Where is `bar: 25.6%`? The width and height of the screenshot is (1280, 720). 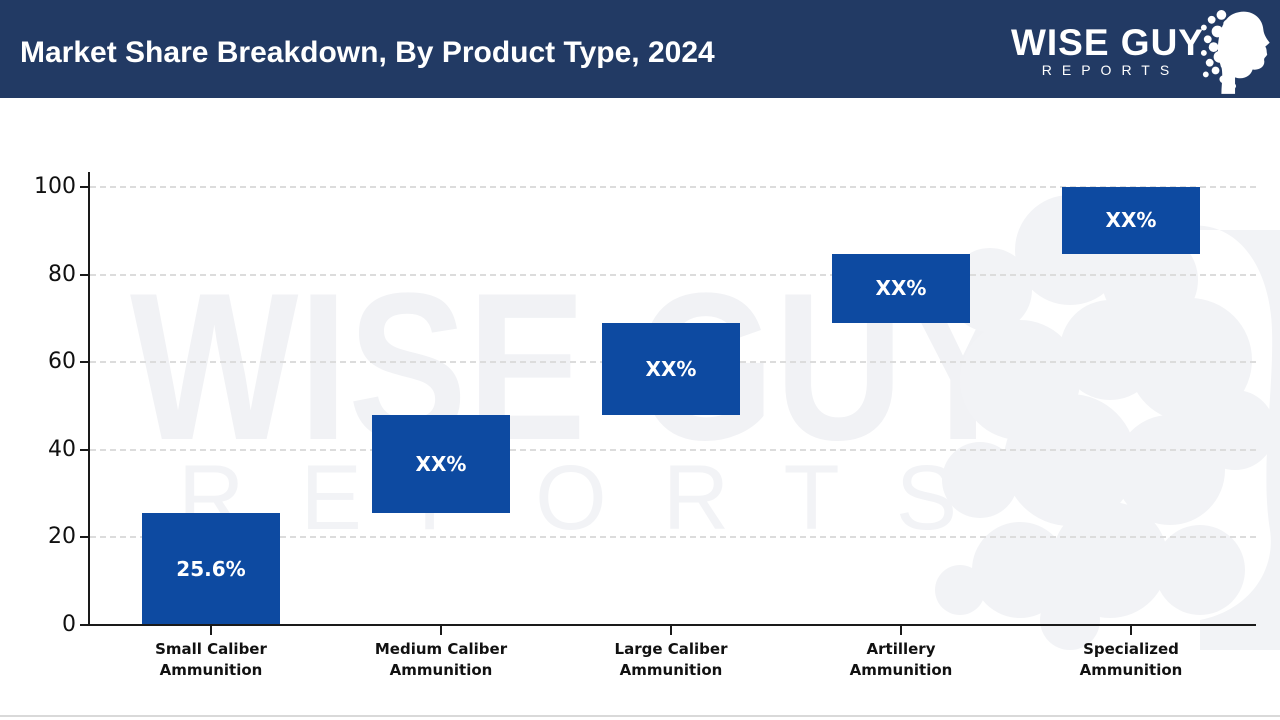 bar: 25.6% is located at coordinates (211, 568).